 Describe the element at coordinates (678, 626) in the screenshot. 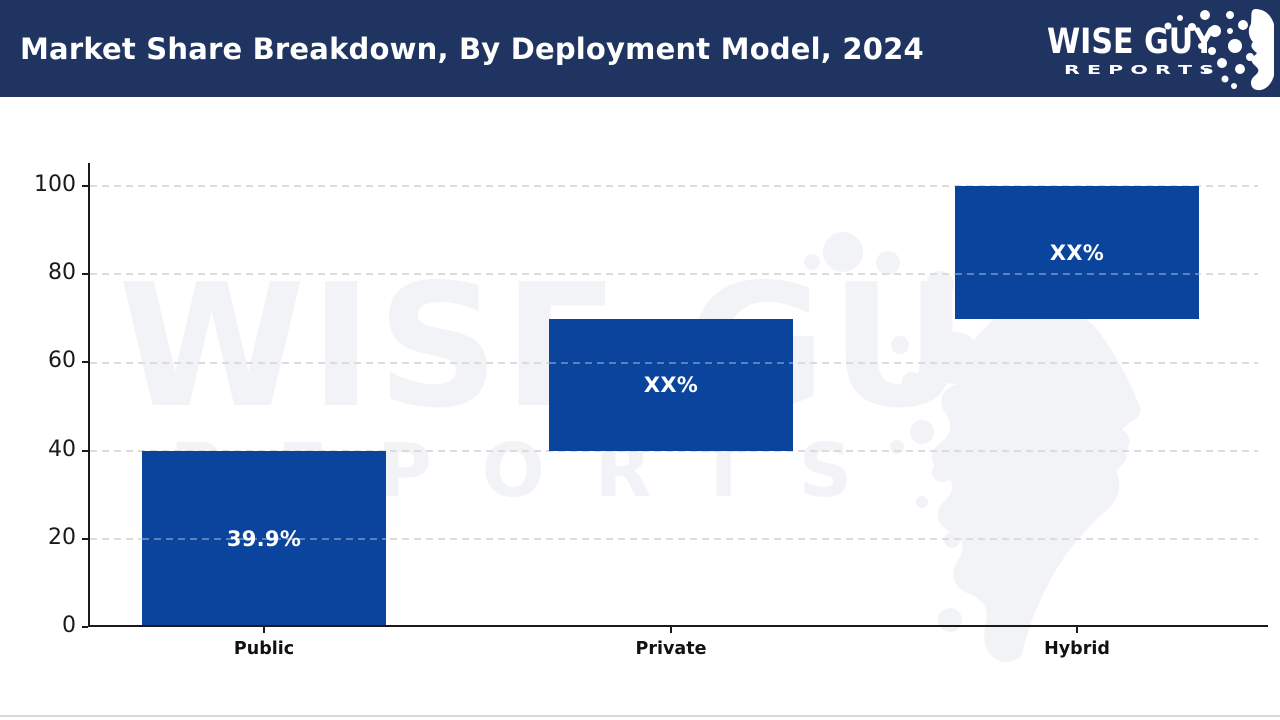

I see `x-axis-line` at that location.